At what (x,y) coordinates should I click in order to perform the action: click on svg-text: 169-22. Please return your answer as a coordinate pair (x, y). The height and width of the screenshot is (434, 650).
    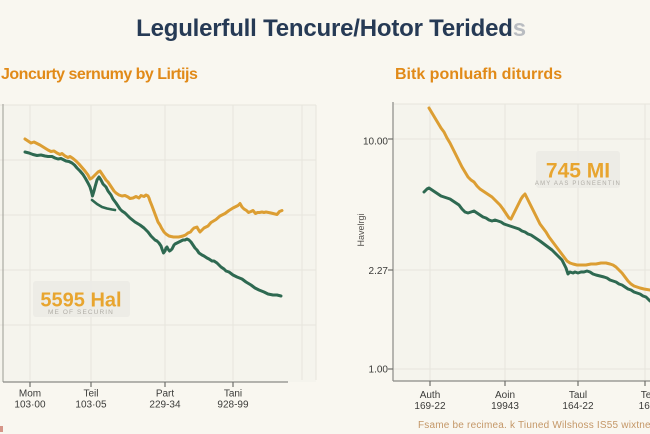
    Looking at the image, I should click on (430, 406).